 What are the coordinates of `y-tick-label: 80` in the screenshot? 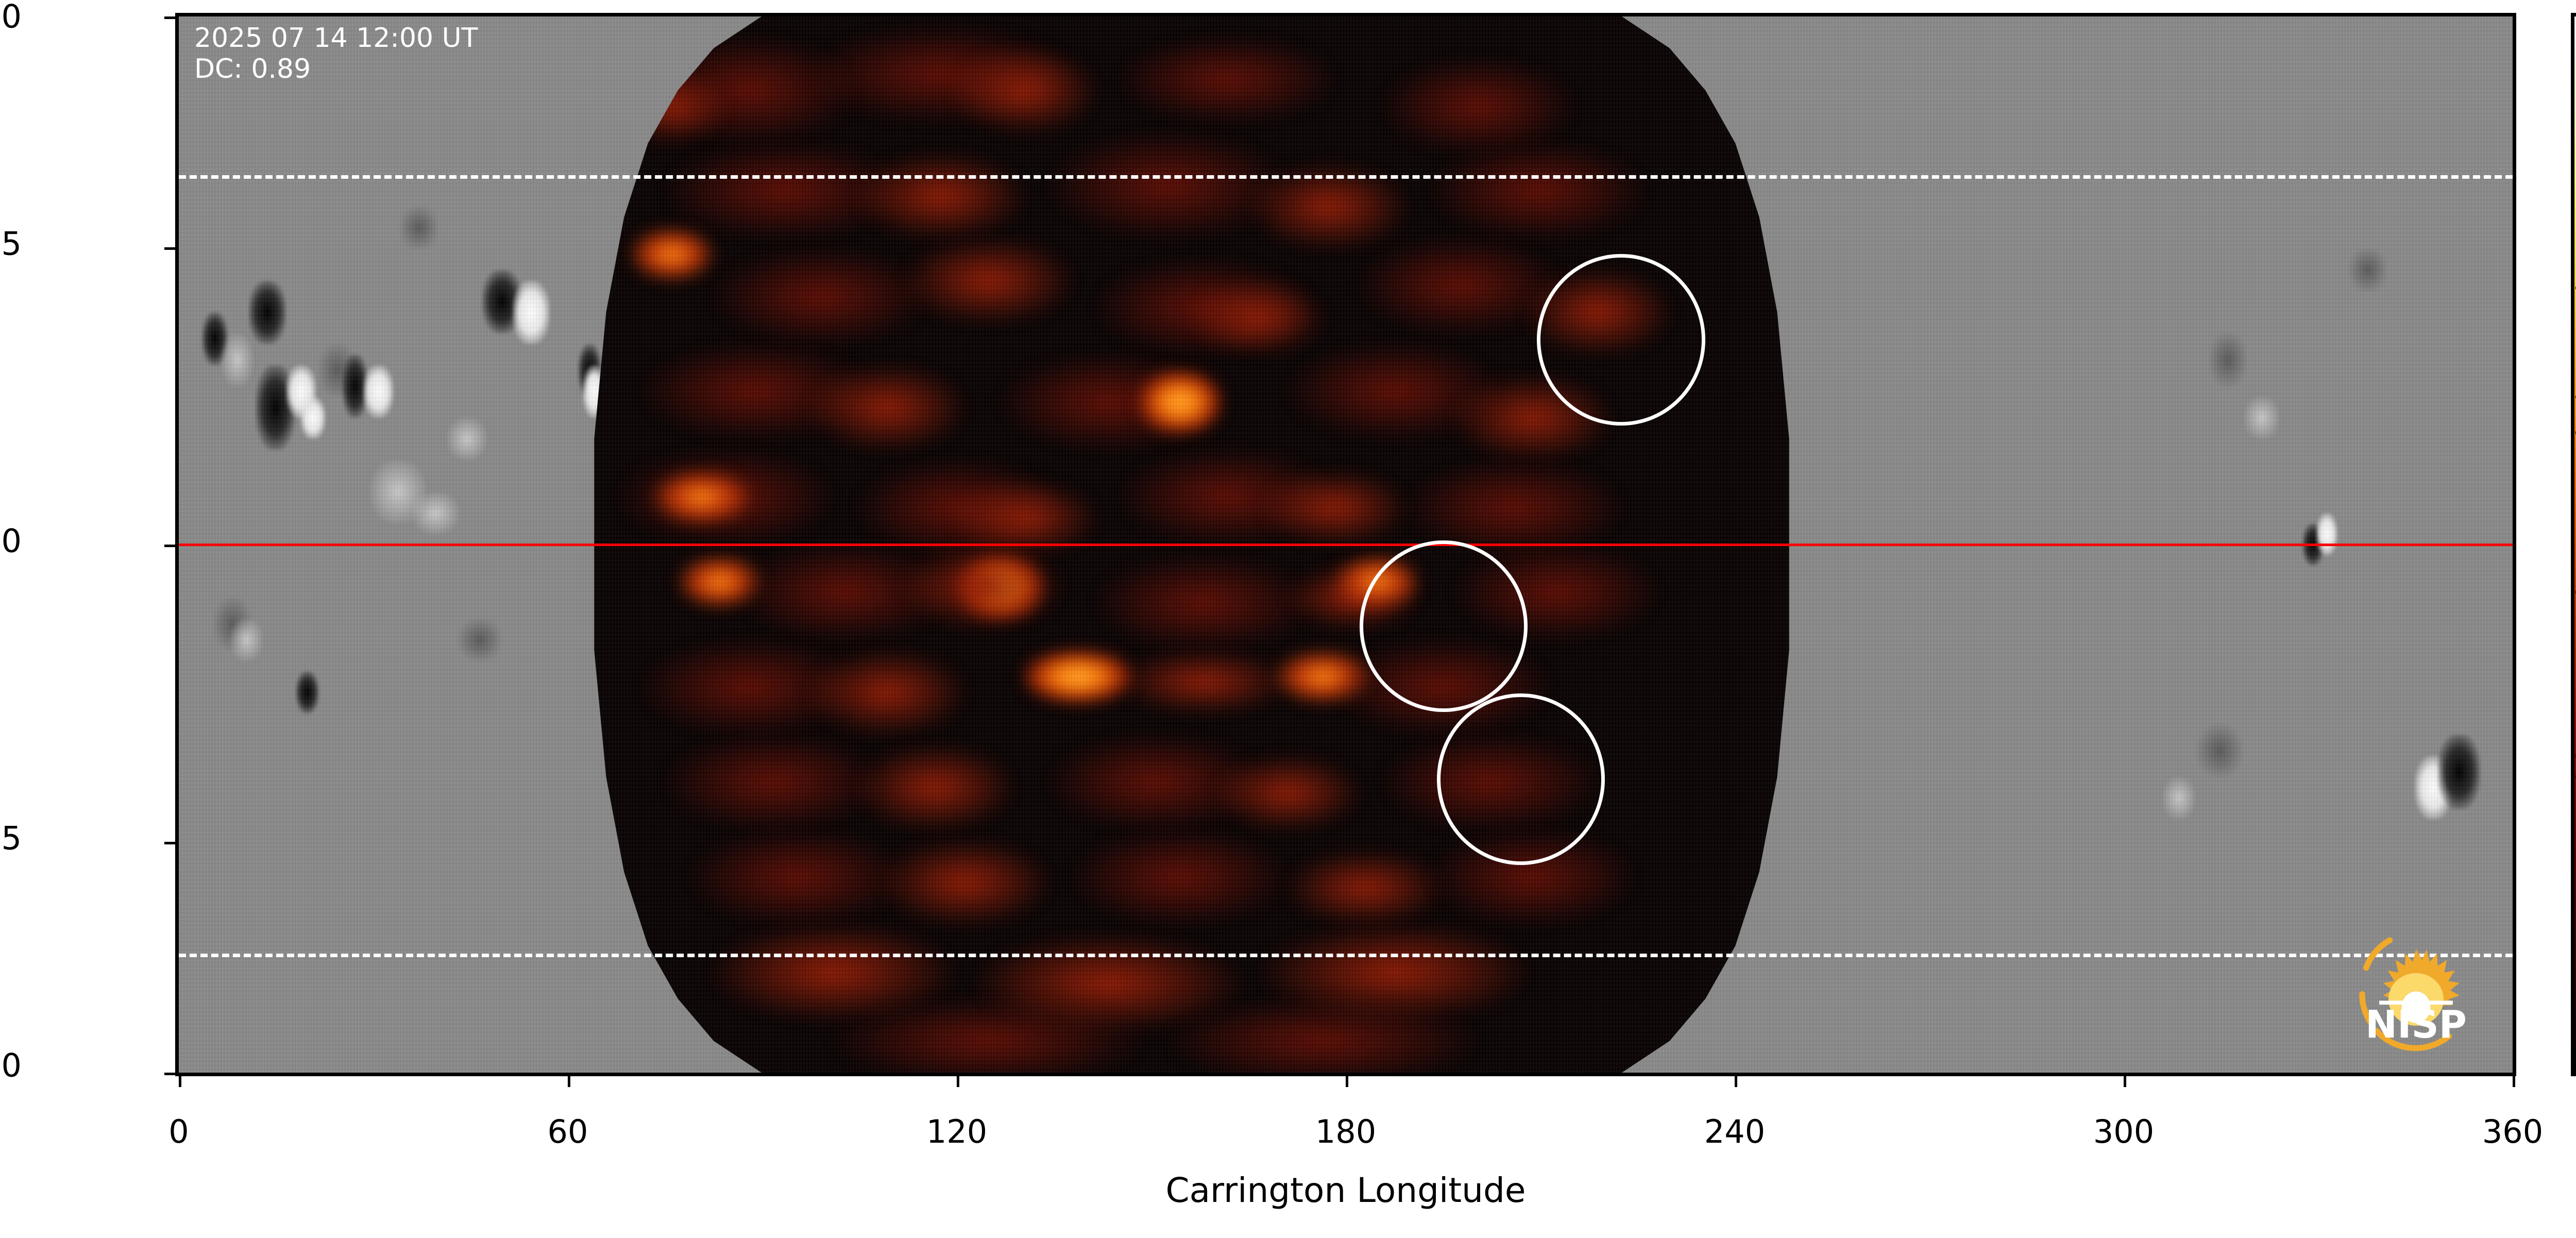 It's located at (11, 18).